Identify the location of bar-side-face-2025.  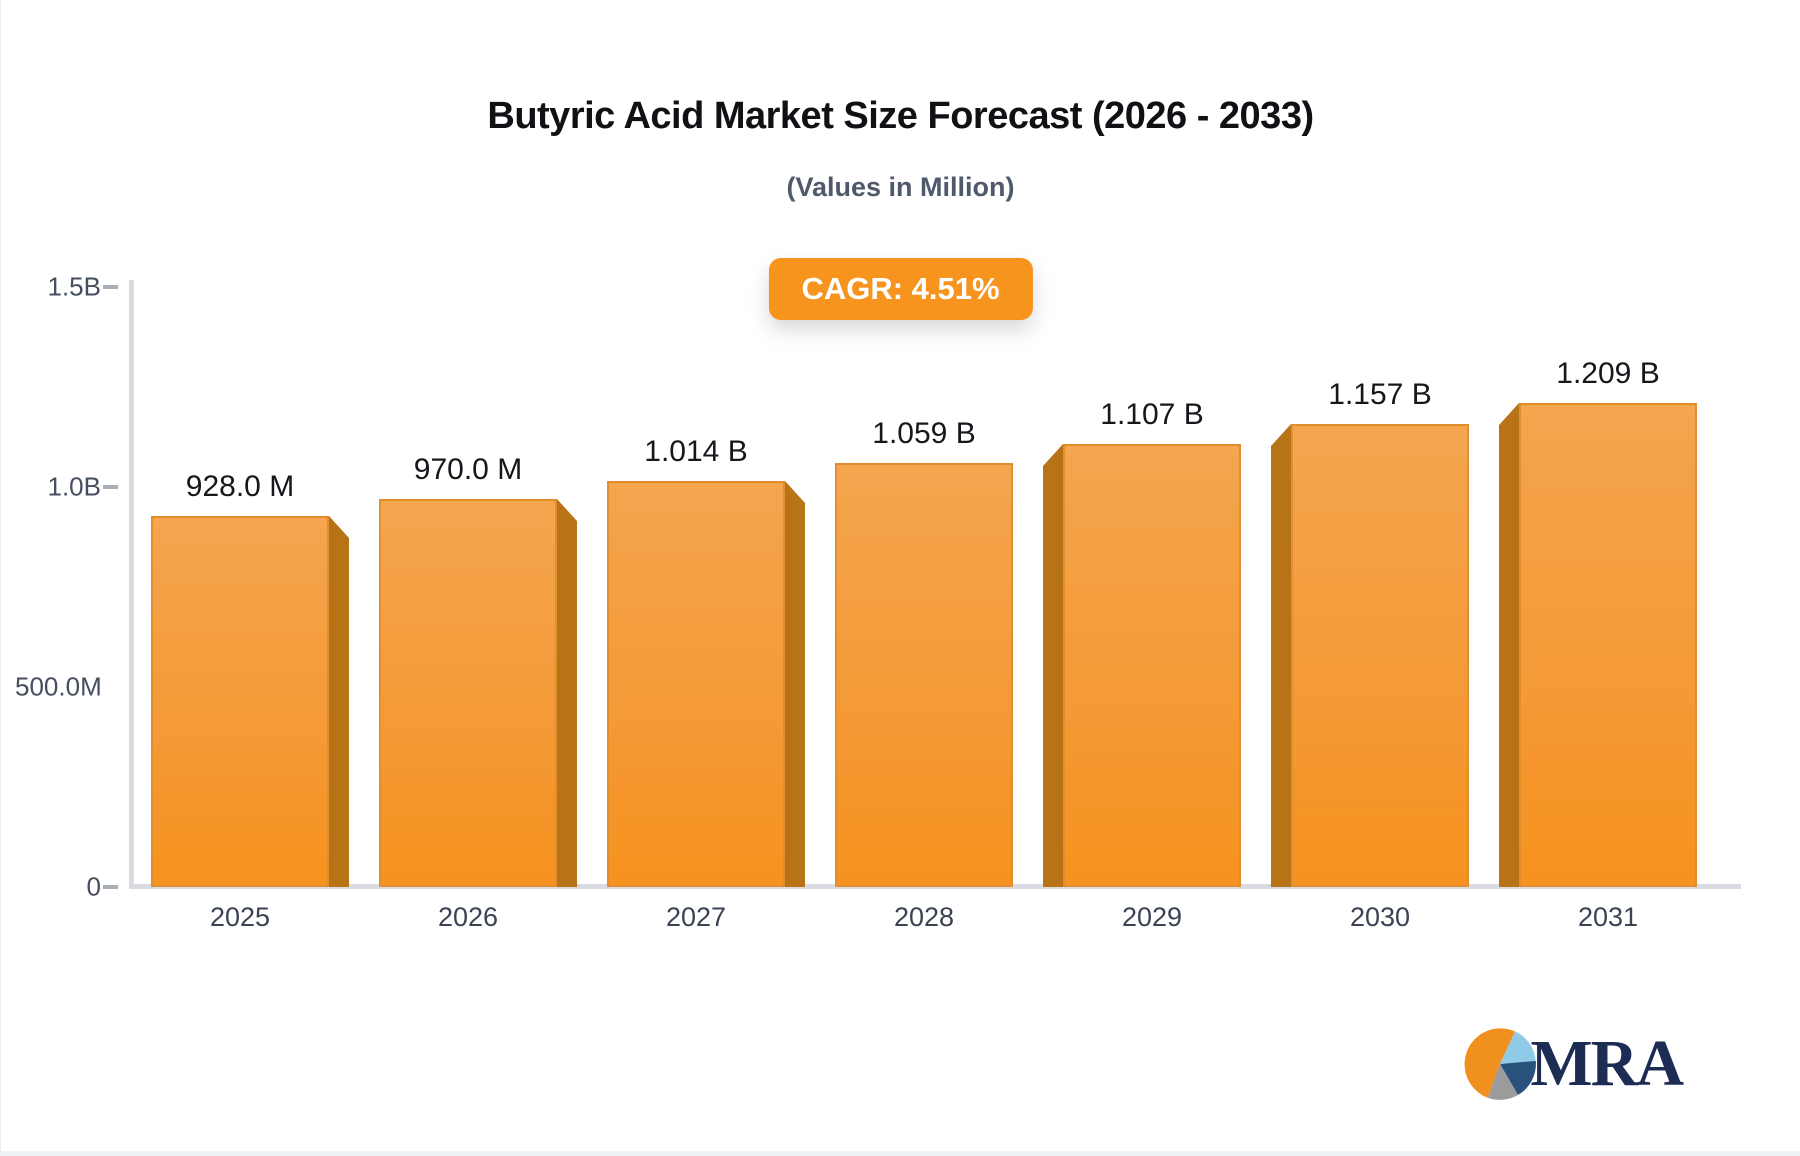
(339, 701).